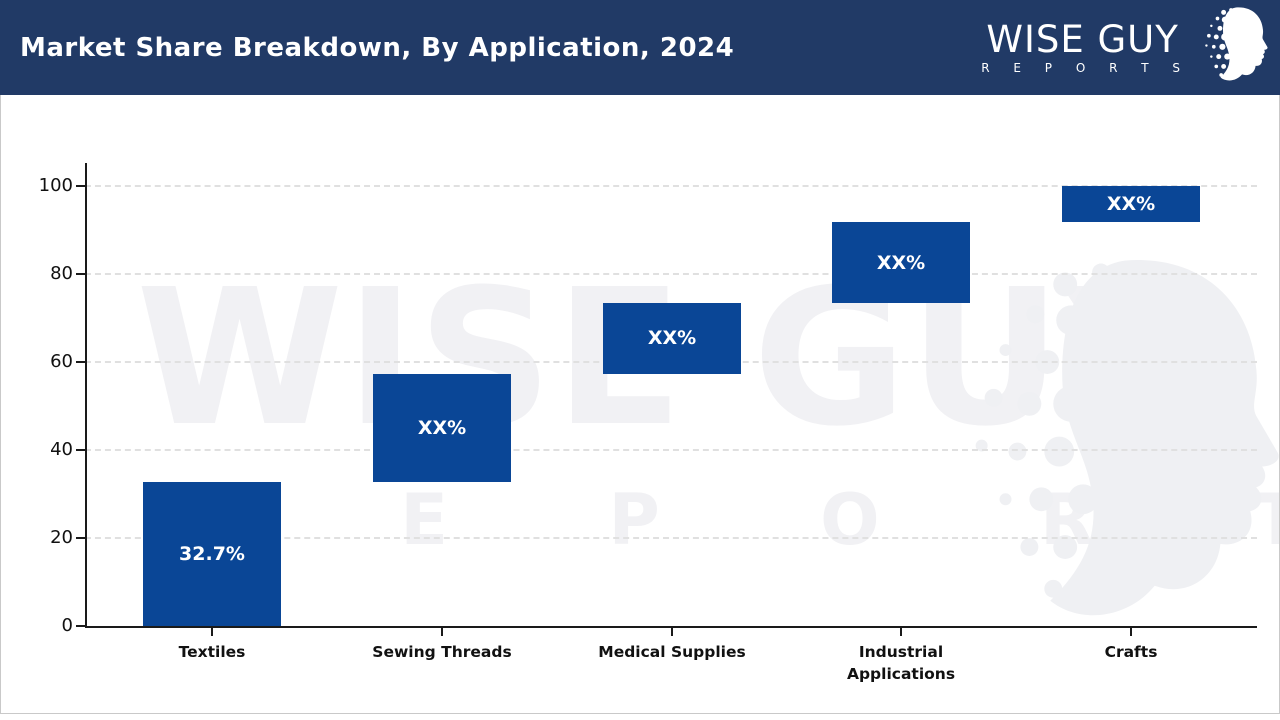 This screenshot has height=720, width=1280. What do you see at coordinates (212, 652) in the screenshot?
I see `x-category-label: Textiles` at bounding box center [212, 652].